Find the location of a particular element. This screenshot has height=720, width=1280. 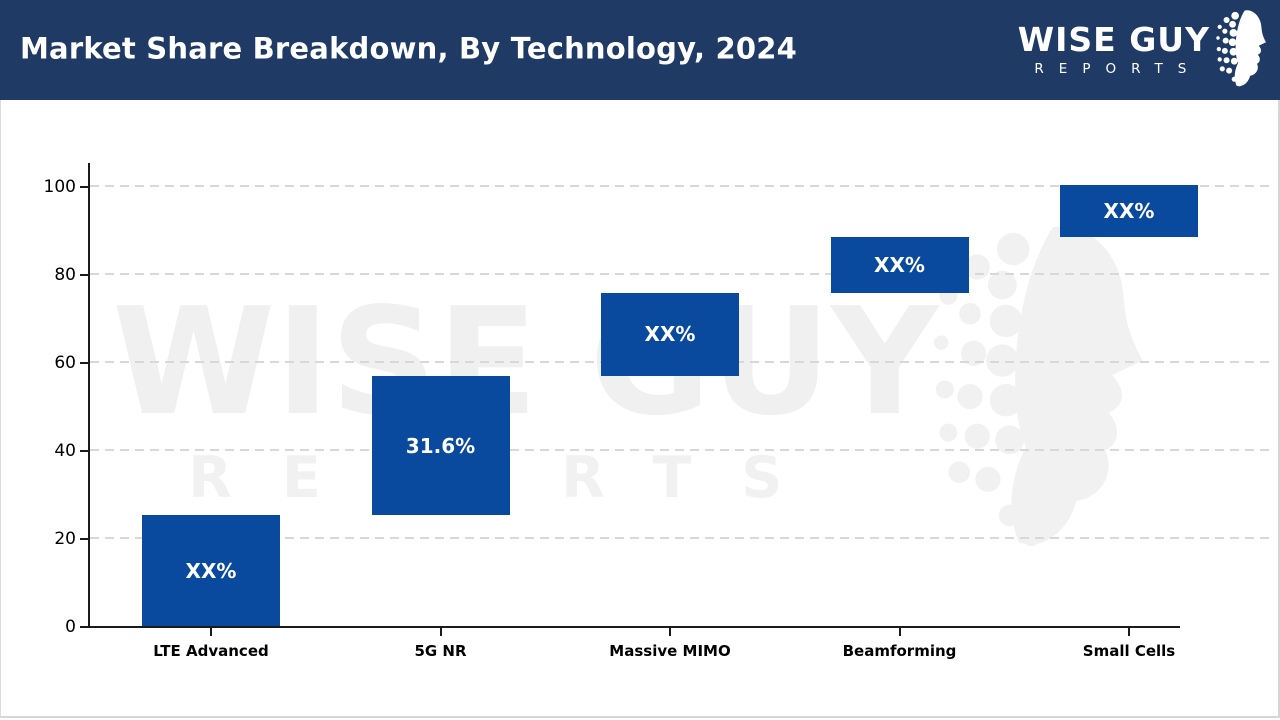

wise-guy-logo: WISE GUY REPORTS is located at coordinates (1145, 50).